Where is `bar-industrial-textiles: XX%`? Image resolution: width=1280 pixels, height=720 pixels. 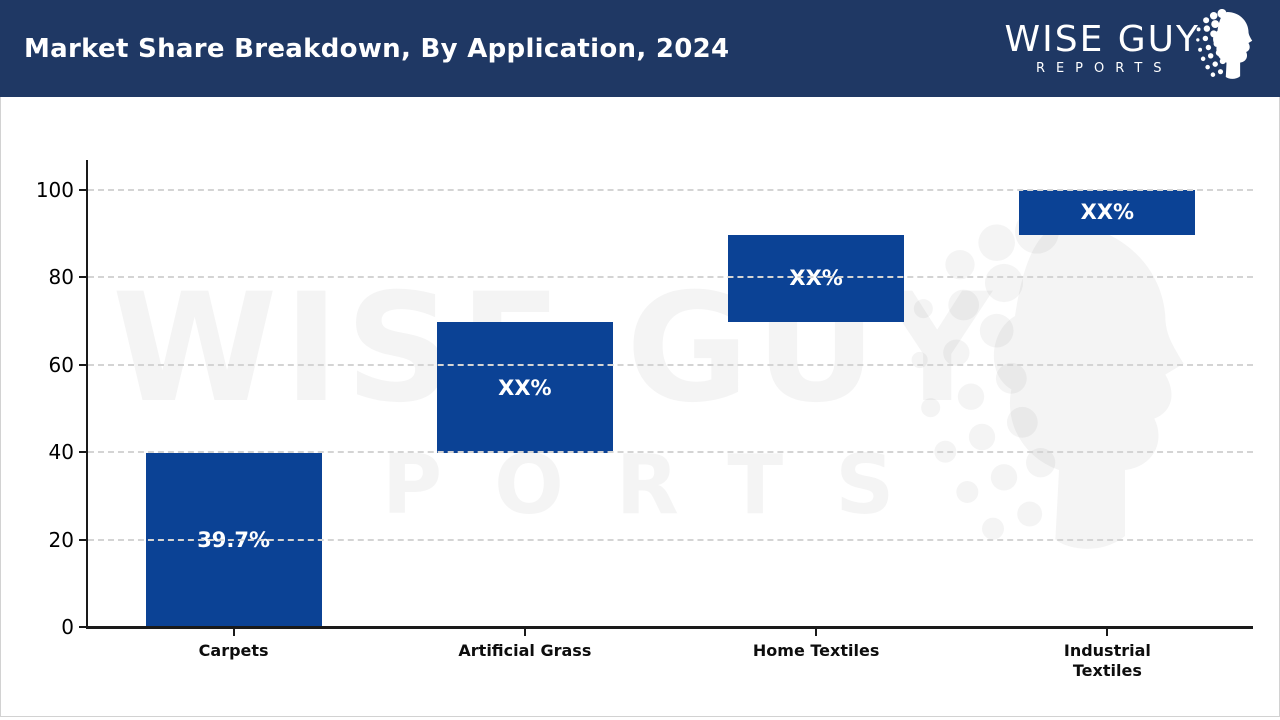 bar-industrial-textiles: XX% is located at coordinates (1107, 212).